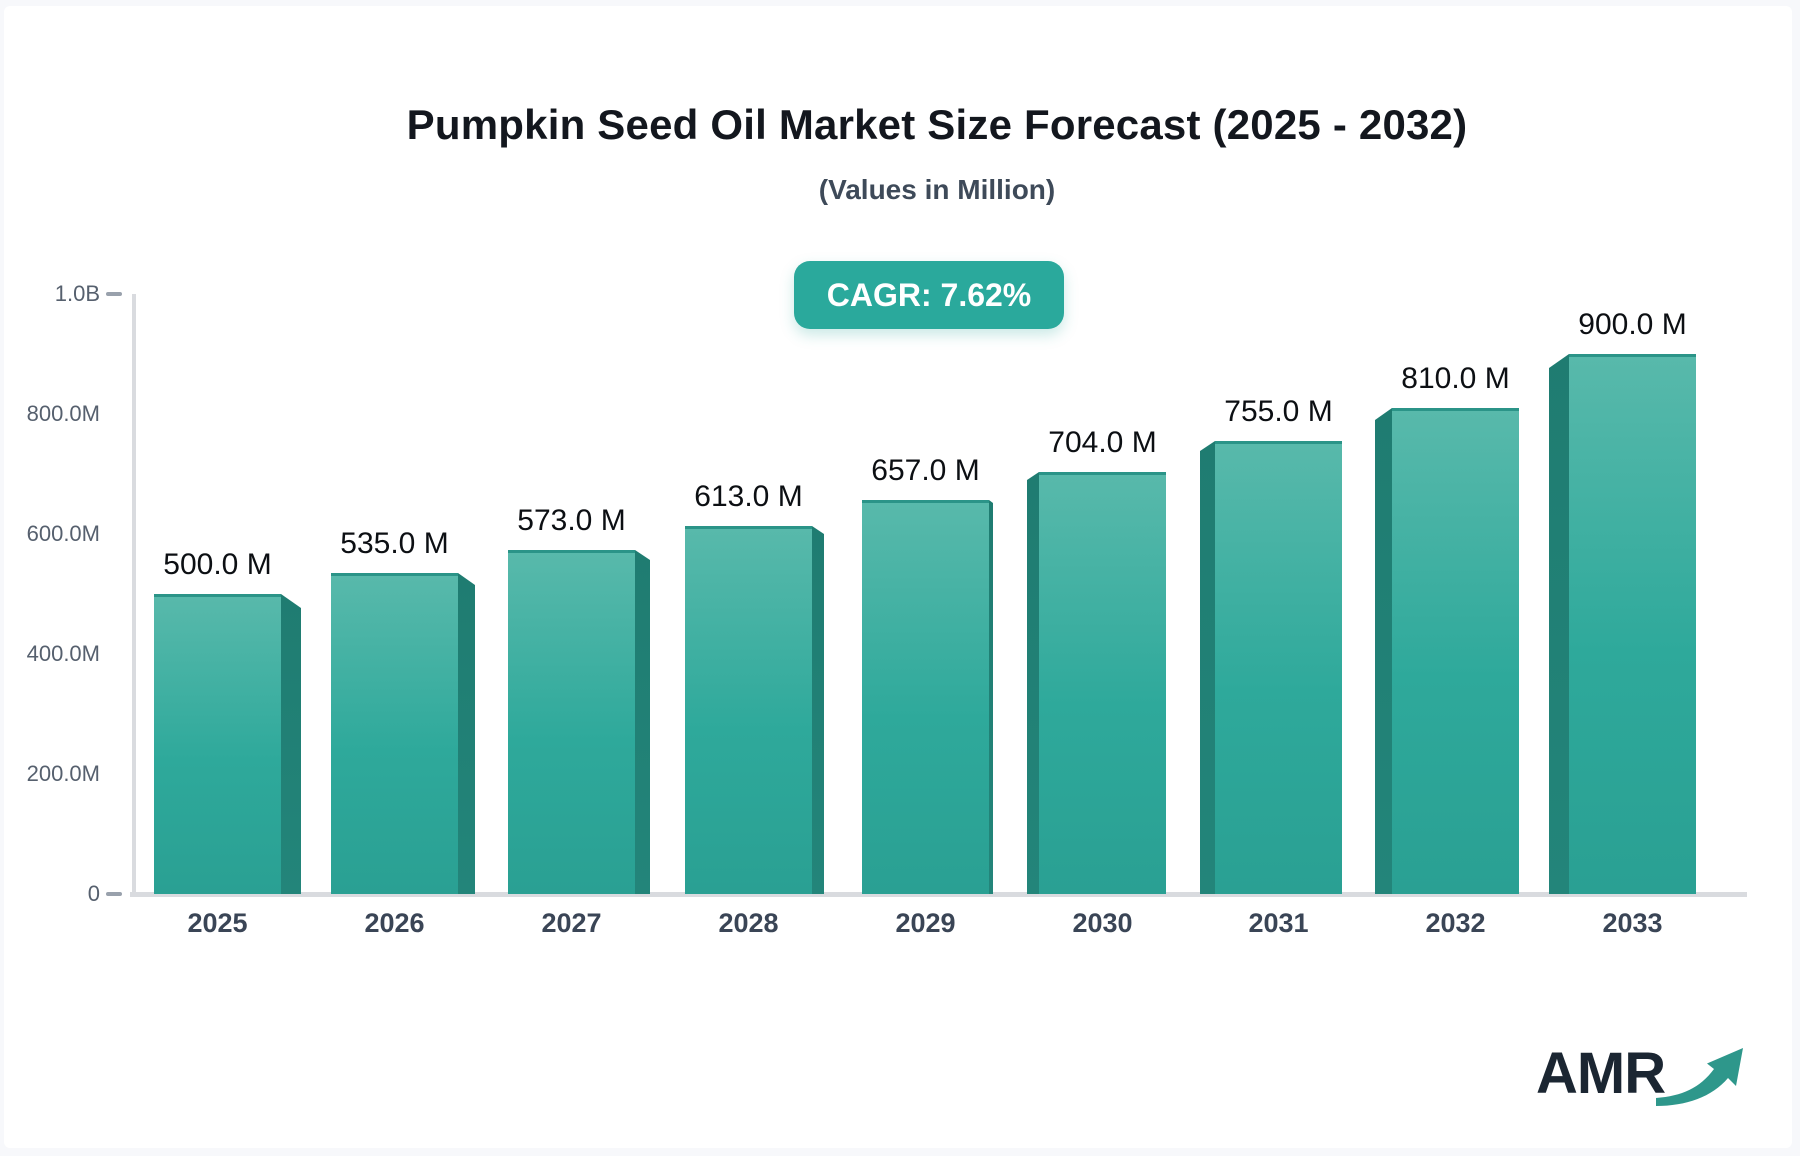 The height and width of the screenshot is (1156, 1800). I want to click on bar-value-label-2031: 755.0 M, so click(1278, 411).